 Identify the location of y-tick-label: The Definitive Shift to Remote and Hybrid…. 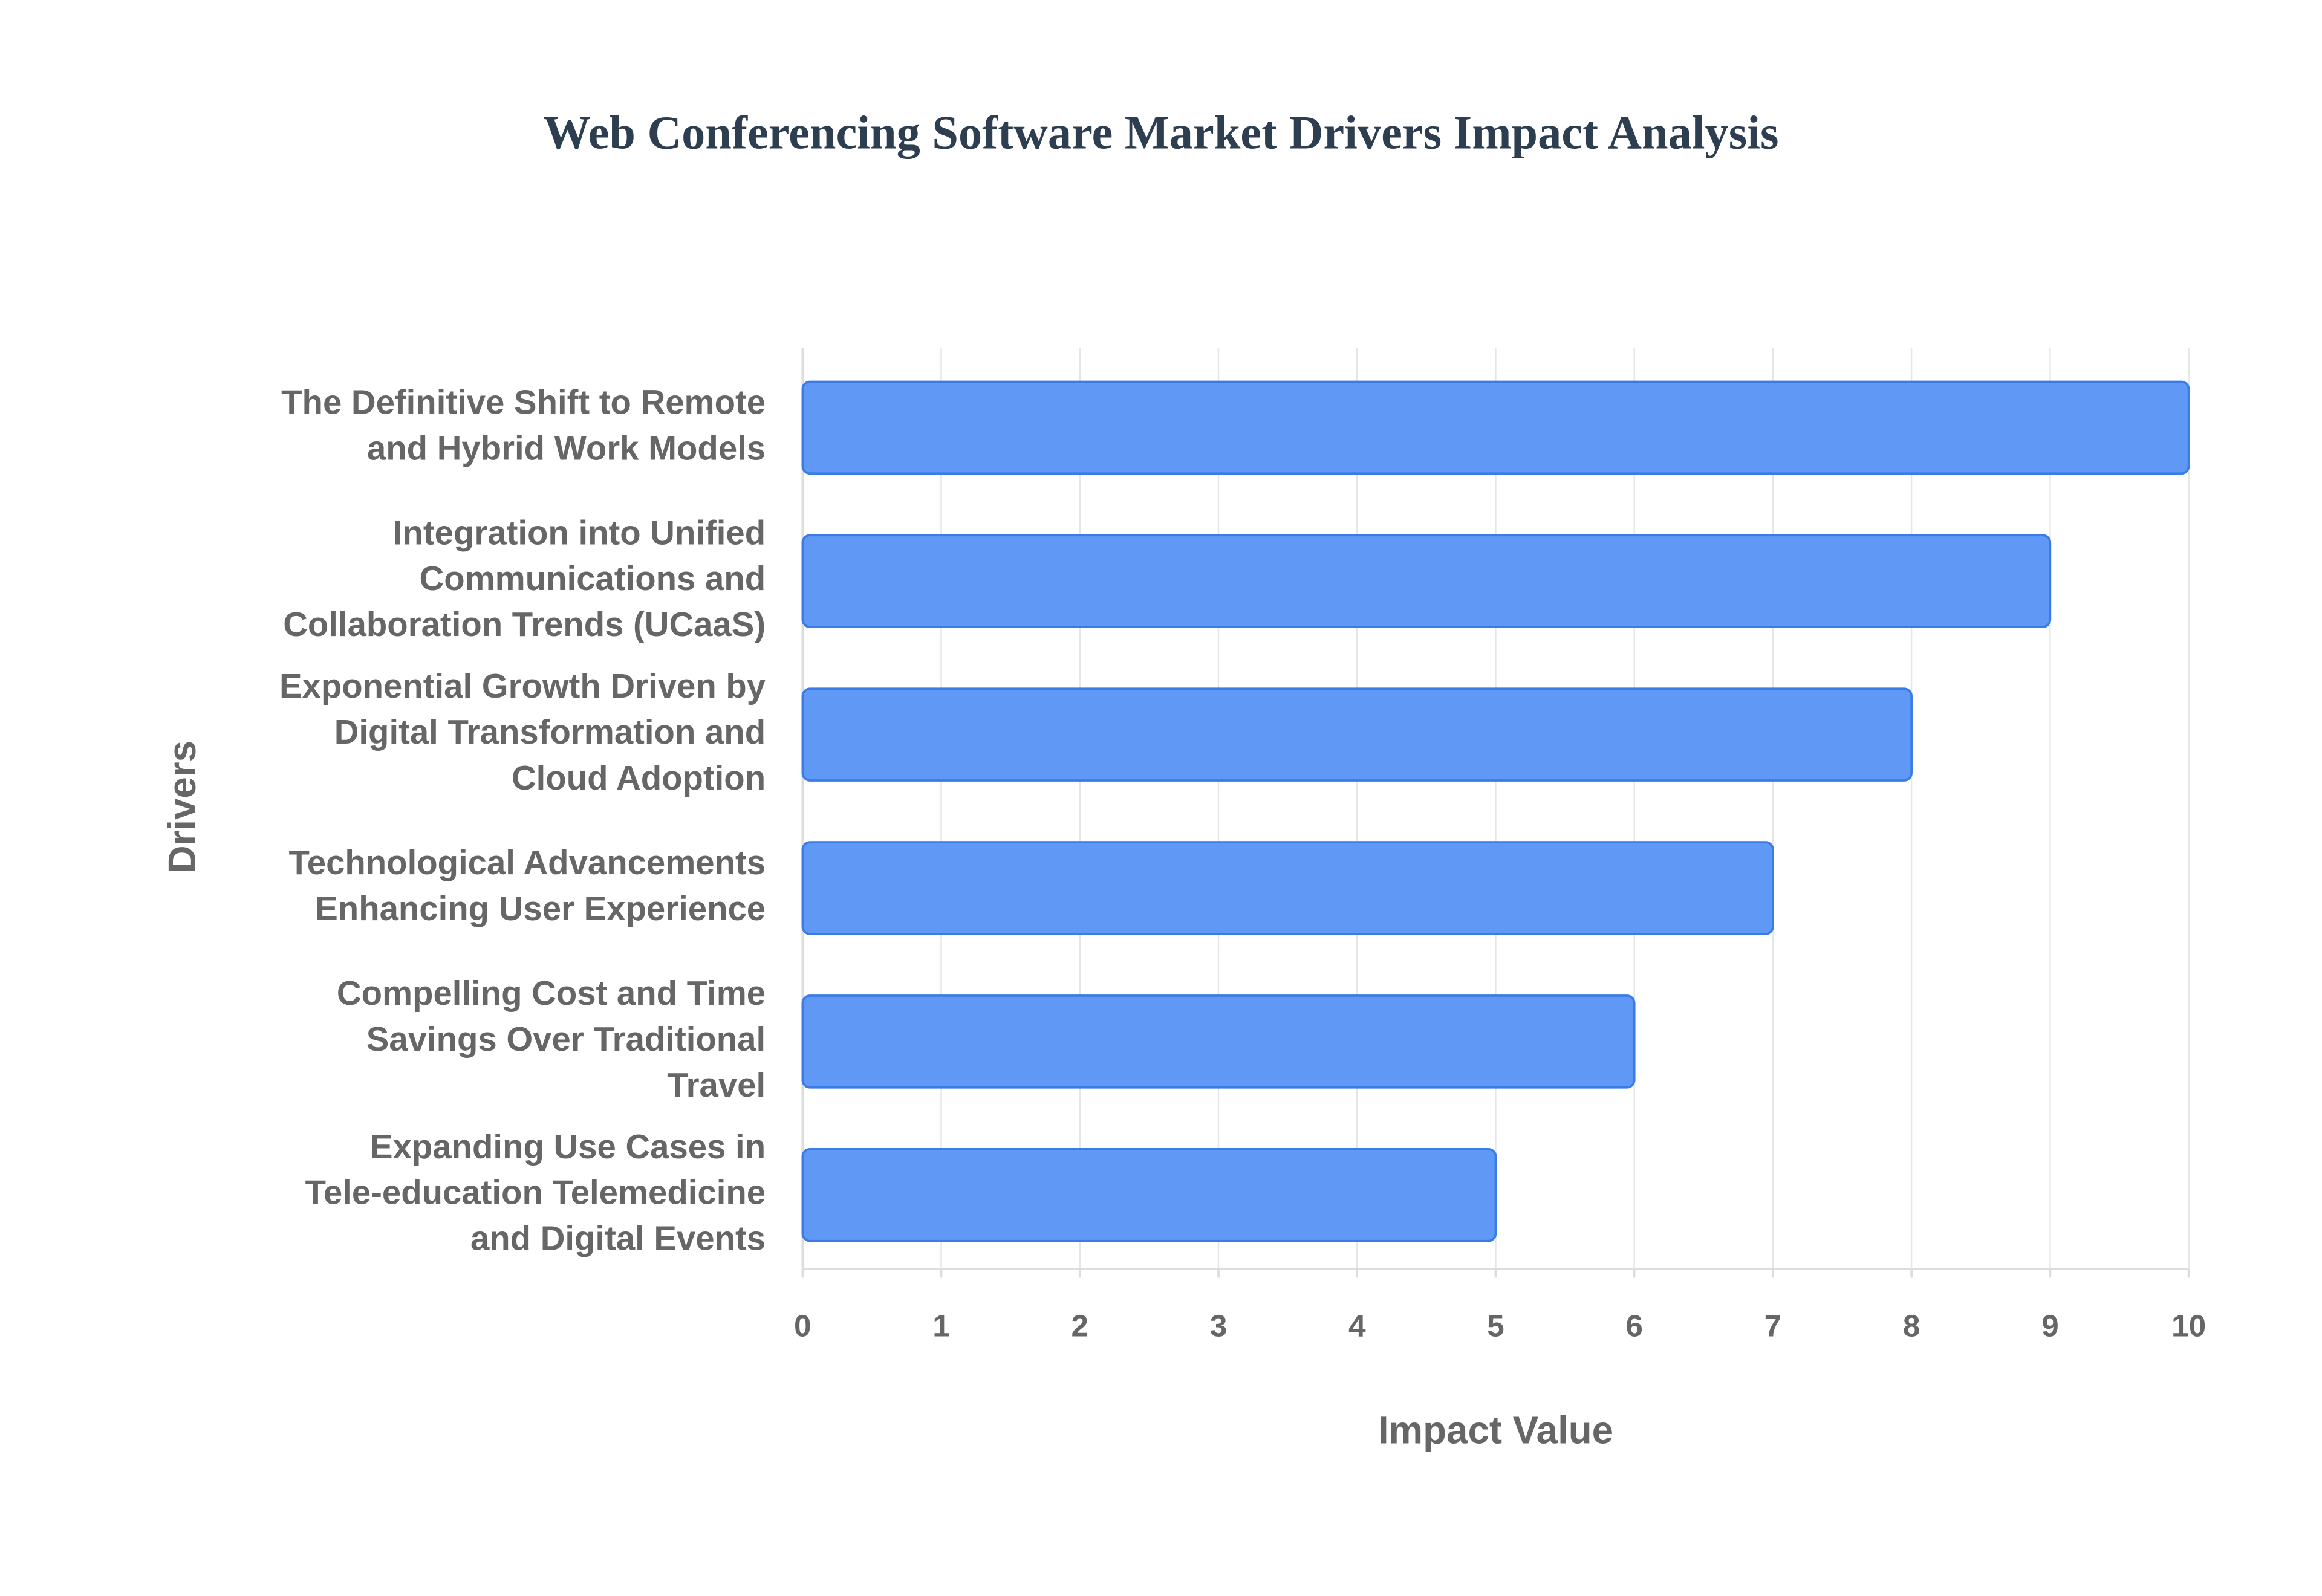
(523, 425).